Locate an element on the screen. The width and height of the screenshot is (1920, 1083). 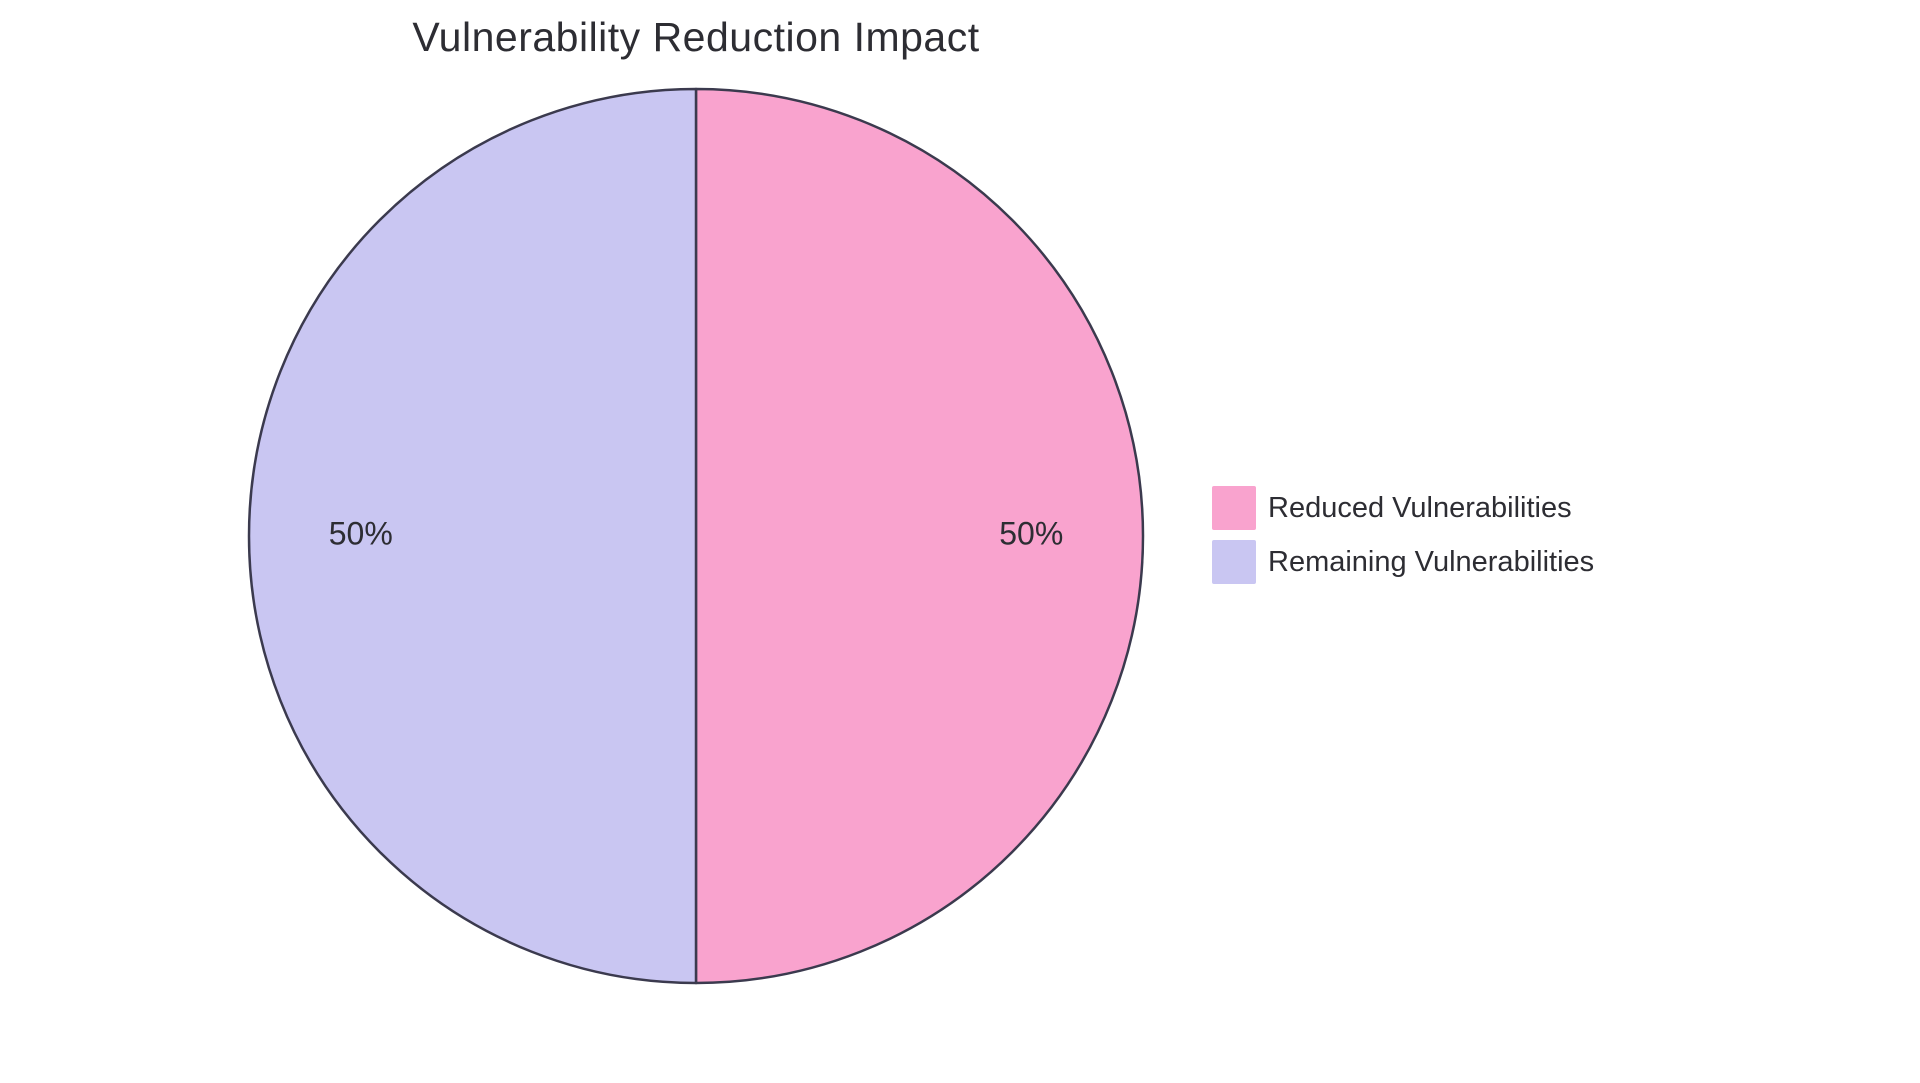
legend-item-remaining-vulnerabilities: Remaining Vulnerabilities is located at coordinates (1403, 562).